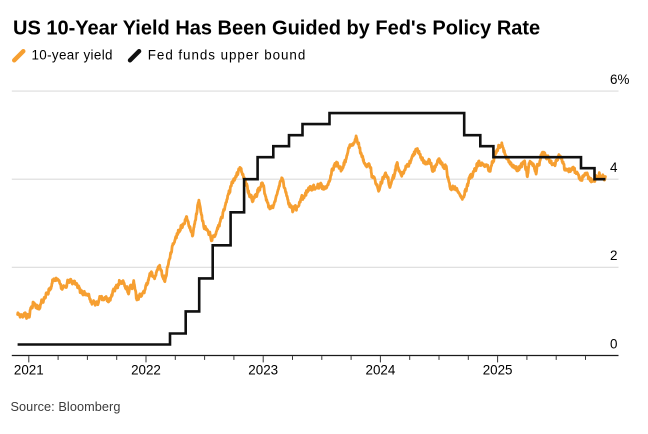  I want to click on svg-text: 0, so click(613, 343).